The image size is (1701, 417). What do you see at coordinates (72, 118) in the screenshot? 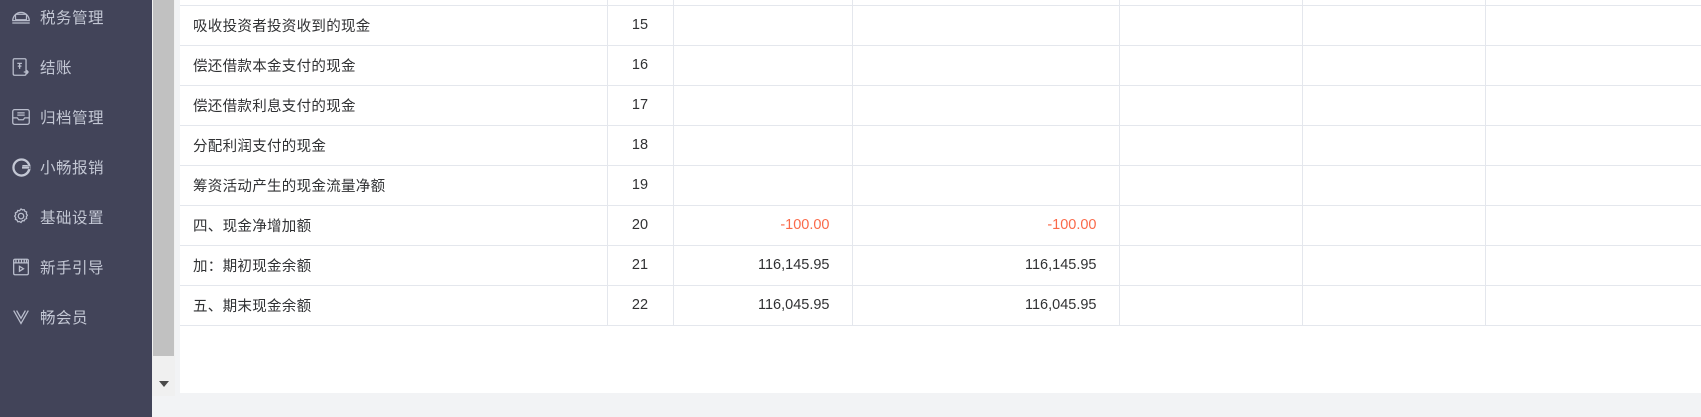
I see `sidebar-item-label: 归档管理` at bounding box center [72, 118].